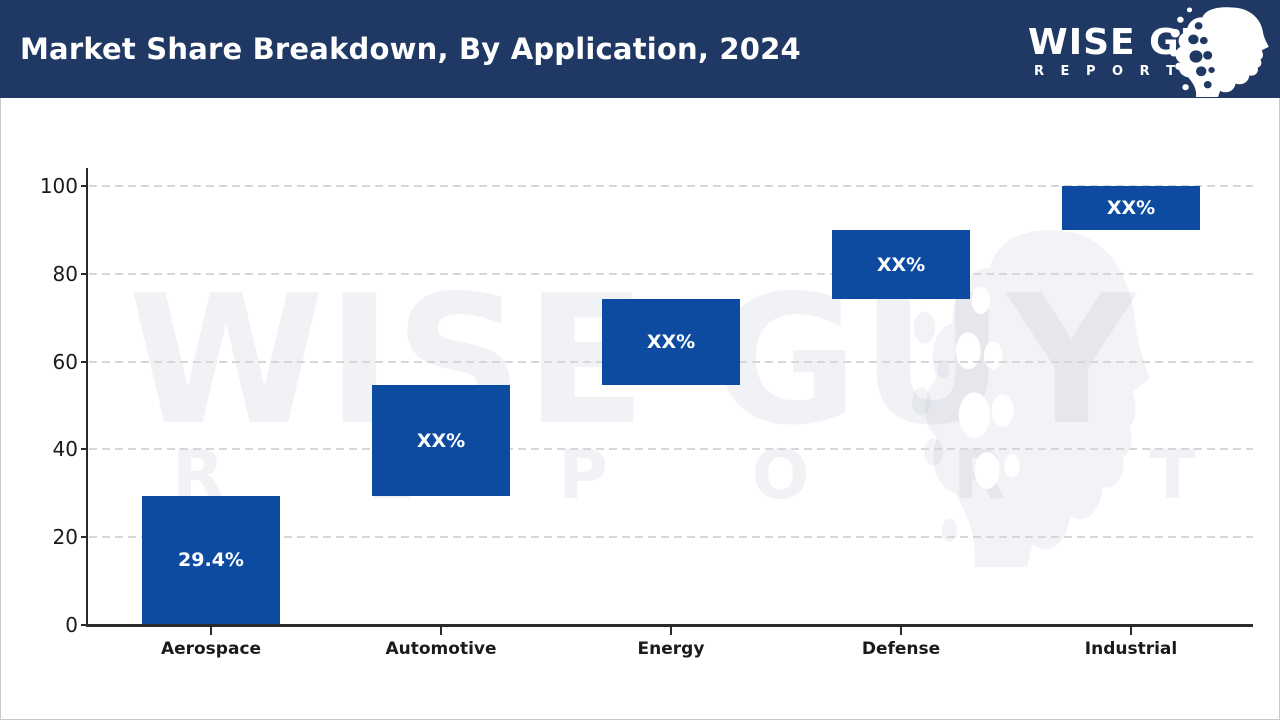 The image size is (1280, 720). Describe the element at coordinates (65, 361) in the screenshot. I see `y-tick-label-60: 60` at that location.